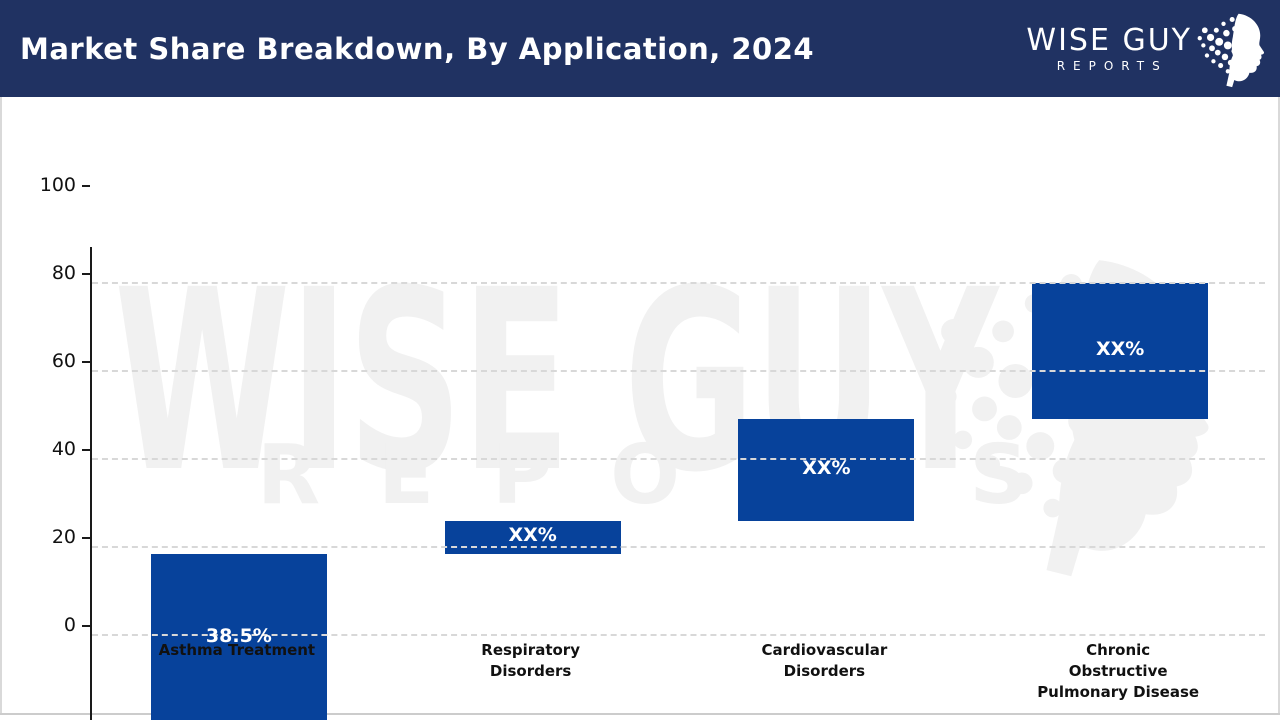  I want to click on y-tick-label: 40, so click(63, 449).